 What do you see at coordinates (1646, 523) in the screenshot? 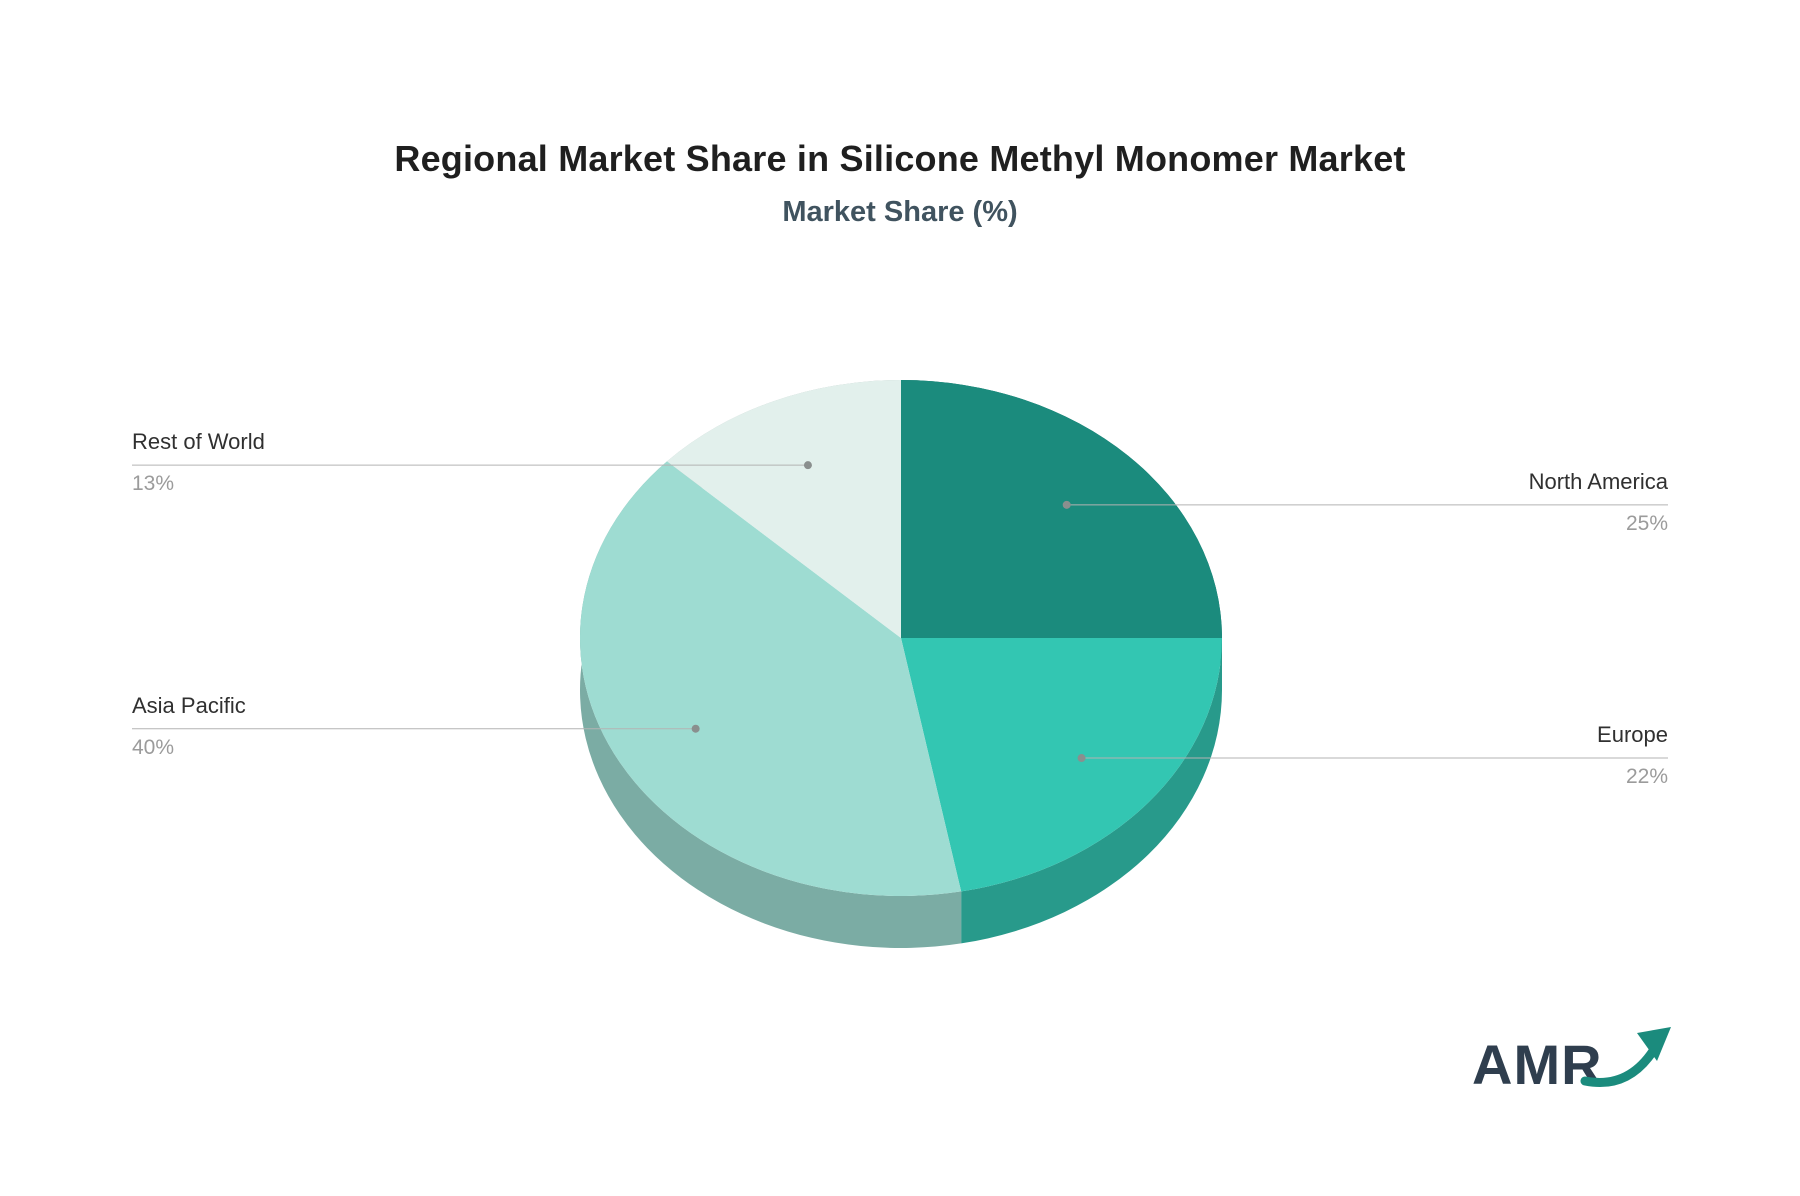
I see `pie-label-value: 25%` at bounding box center [1646, 523].